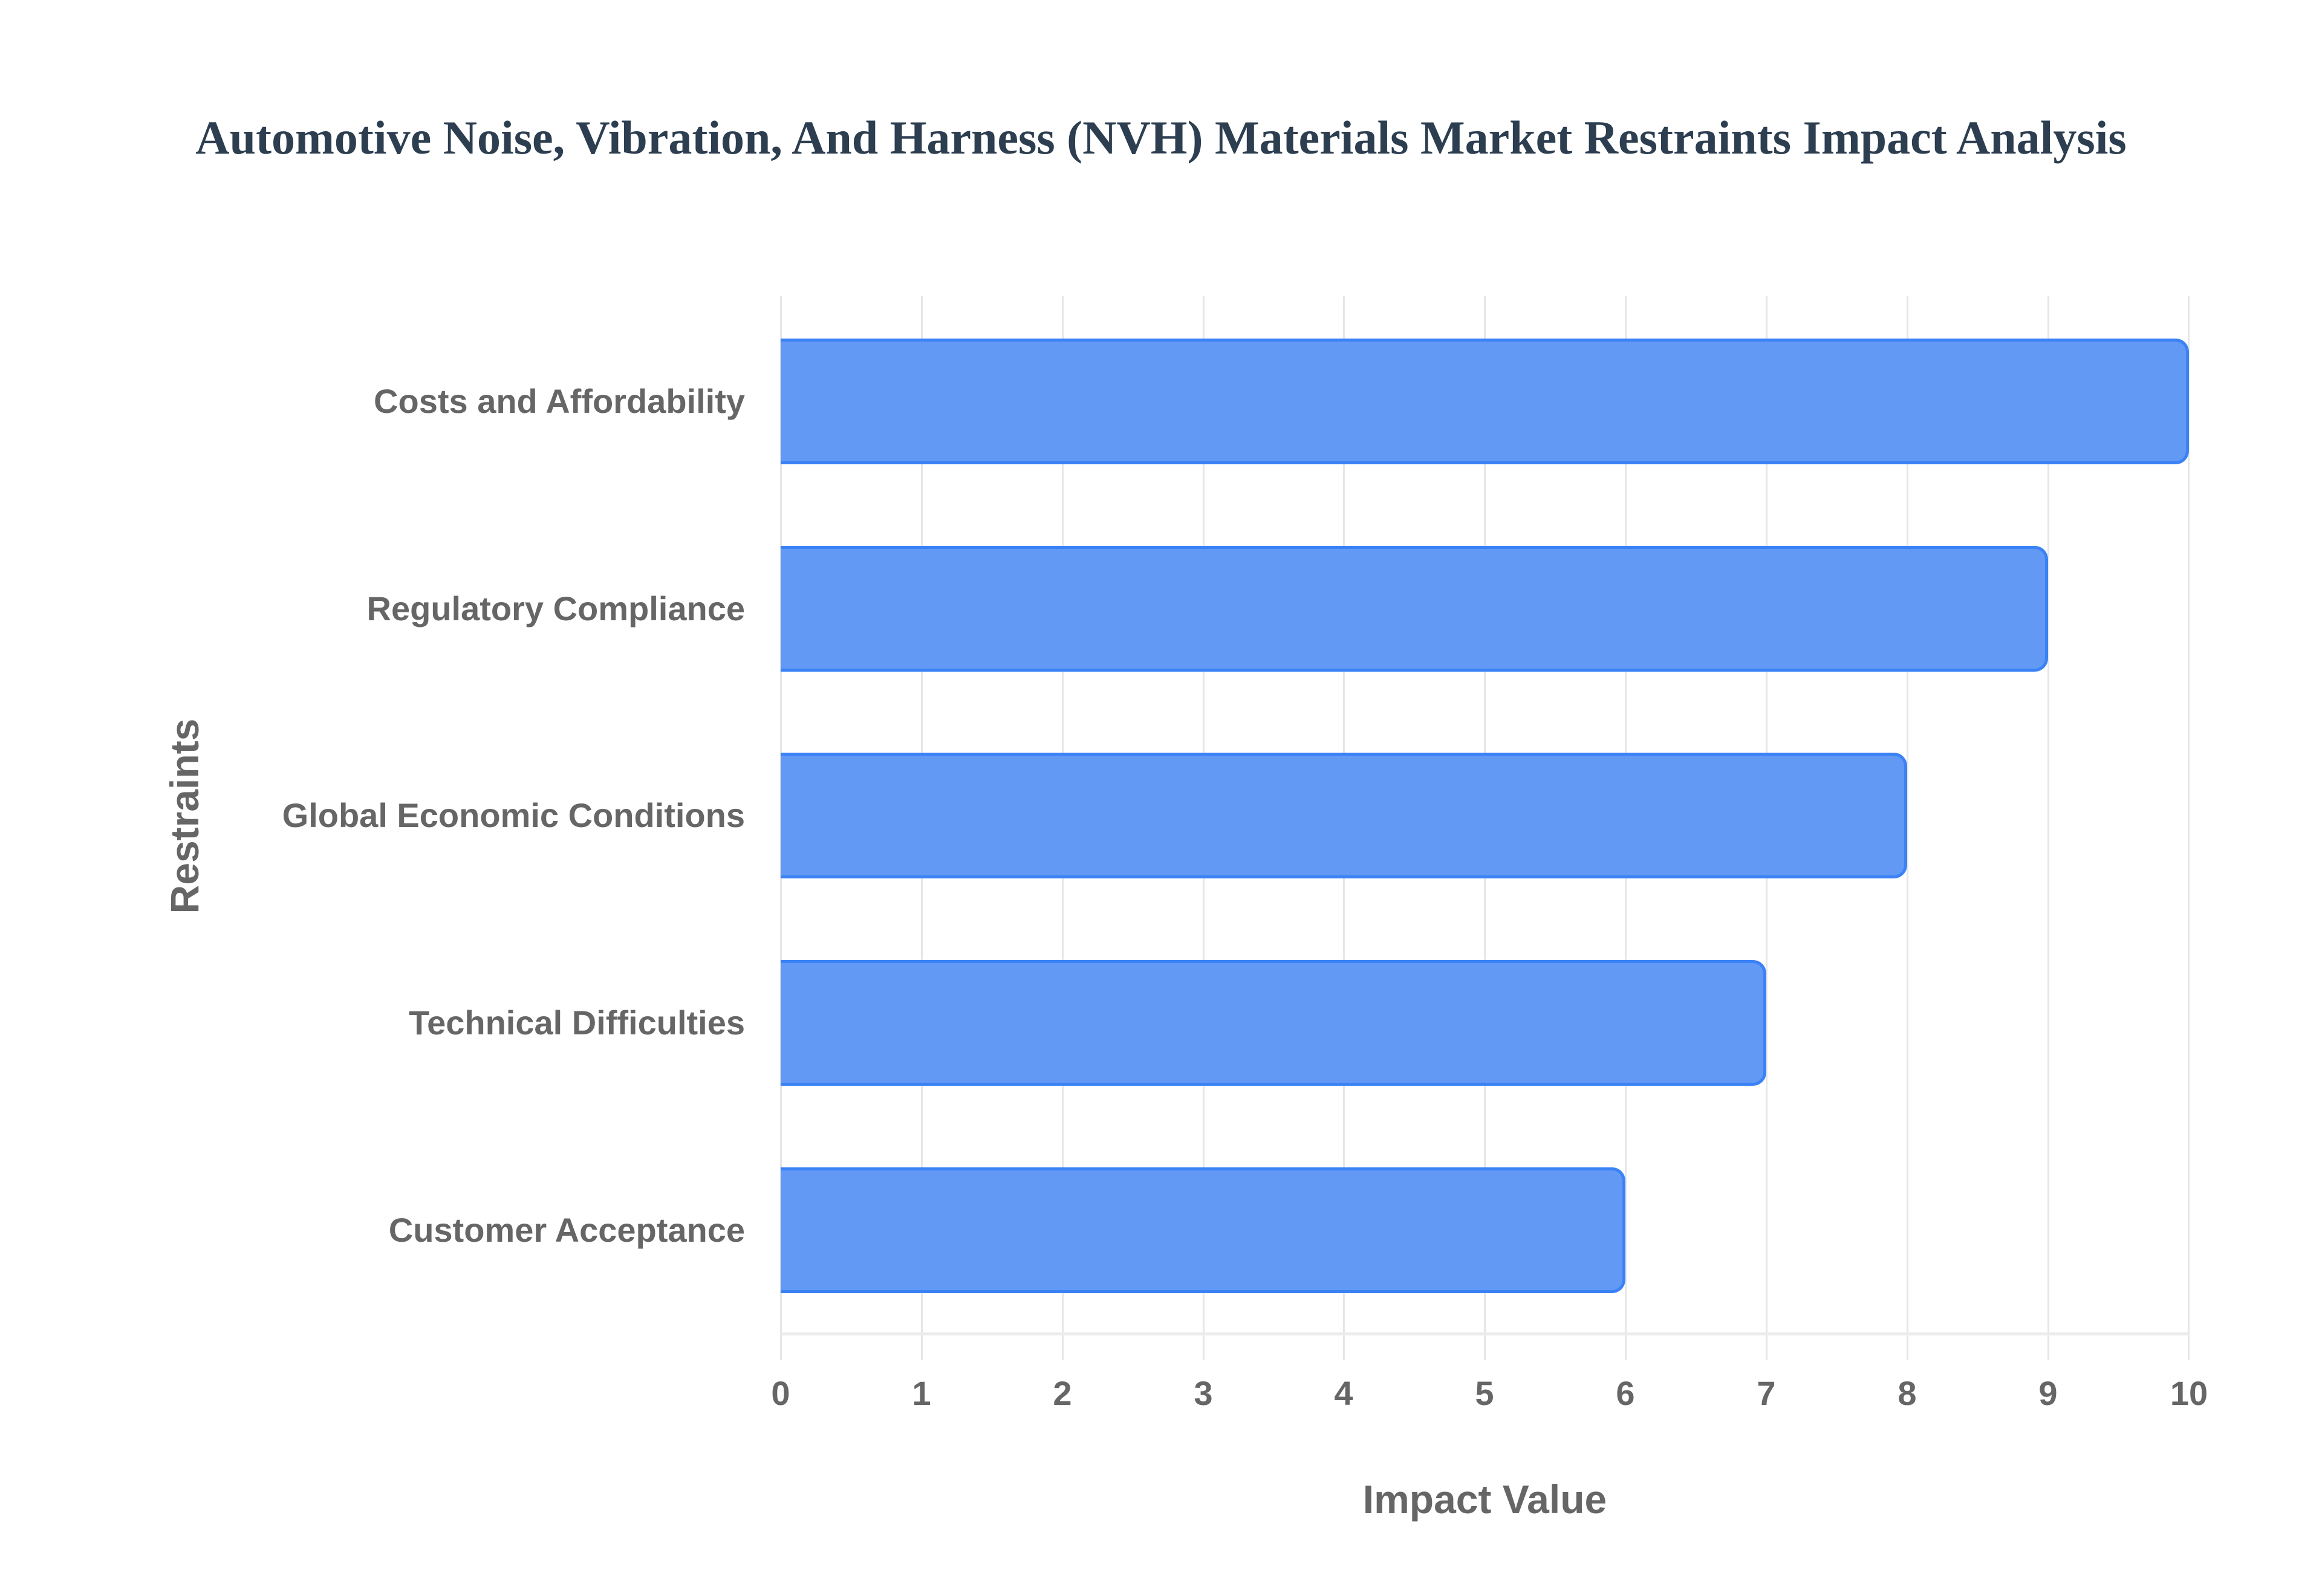 This screenshot has width=2322, height=1596. I want to click on x-tick-label: 4, so click(1344, 1393).